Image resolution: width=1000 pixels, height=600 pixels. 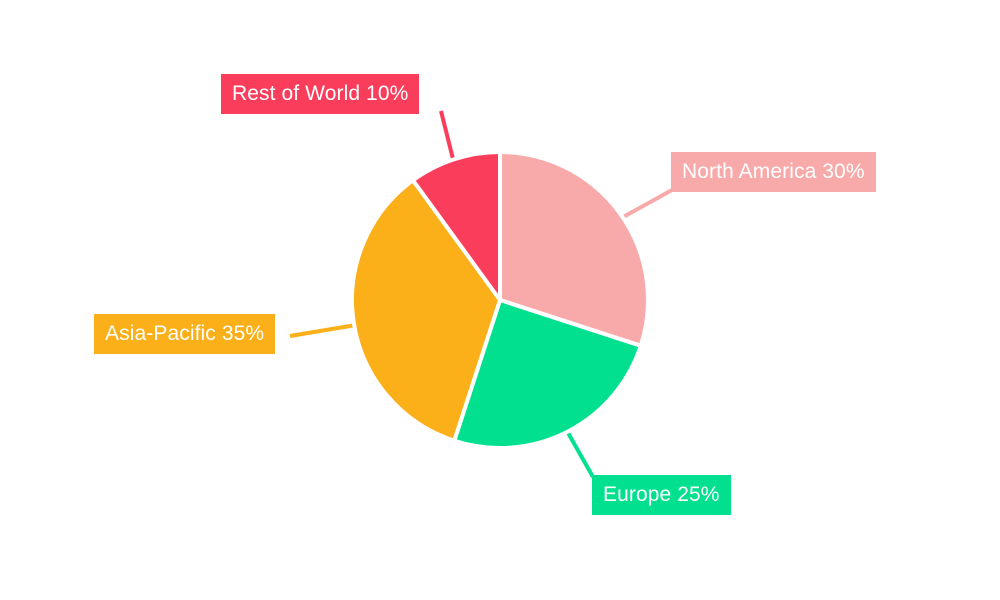 I want to click on pie-label-asia-pacific: Asia-Pacific 35%, so click(x=185, y=334).